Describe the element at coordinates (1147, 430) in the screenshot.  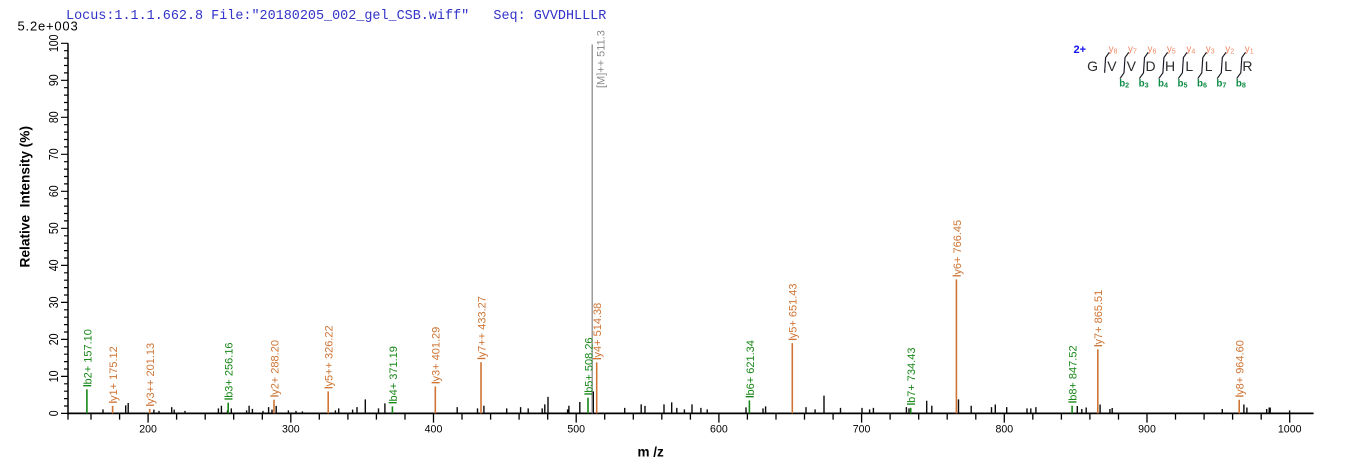
I see `svg-text: 900` at that location.